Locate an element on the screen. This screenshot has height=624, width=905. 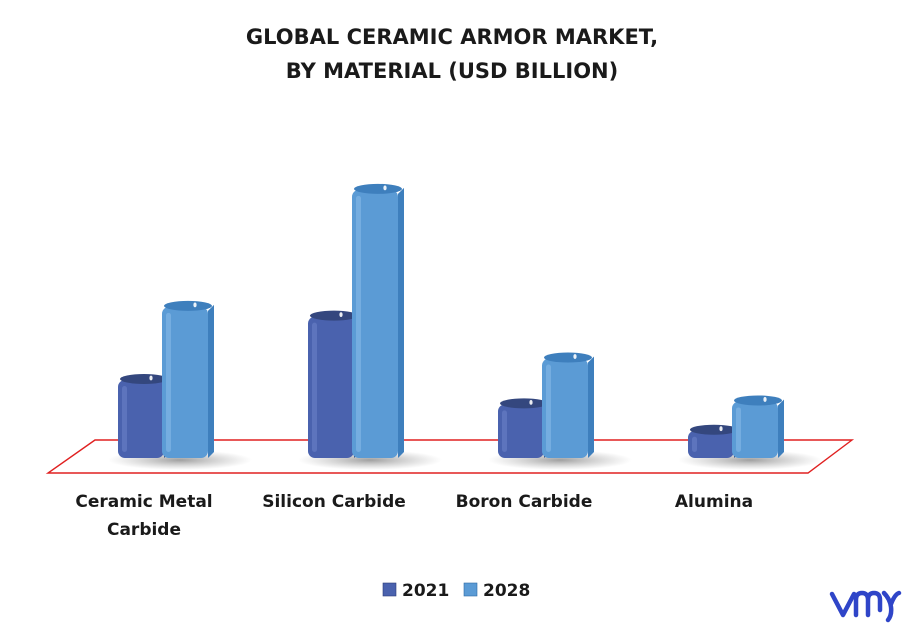
legend-swatch-2028 is located at coordinates (470, 589).